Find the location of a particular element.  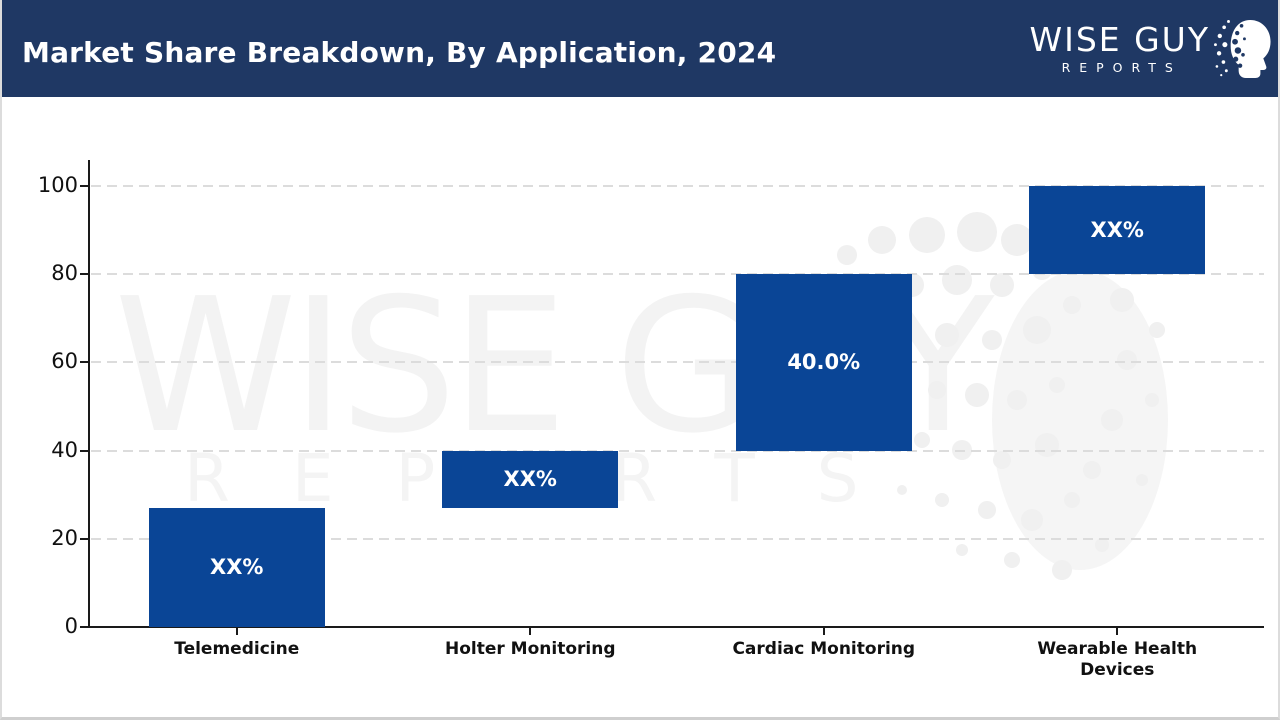

y-tick-label-100: 100 is located at coordinates (57, 185).